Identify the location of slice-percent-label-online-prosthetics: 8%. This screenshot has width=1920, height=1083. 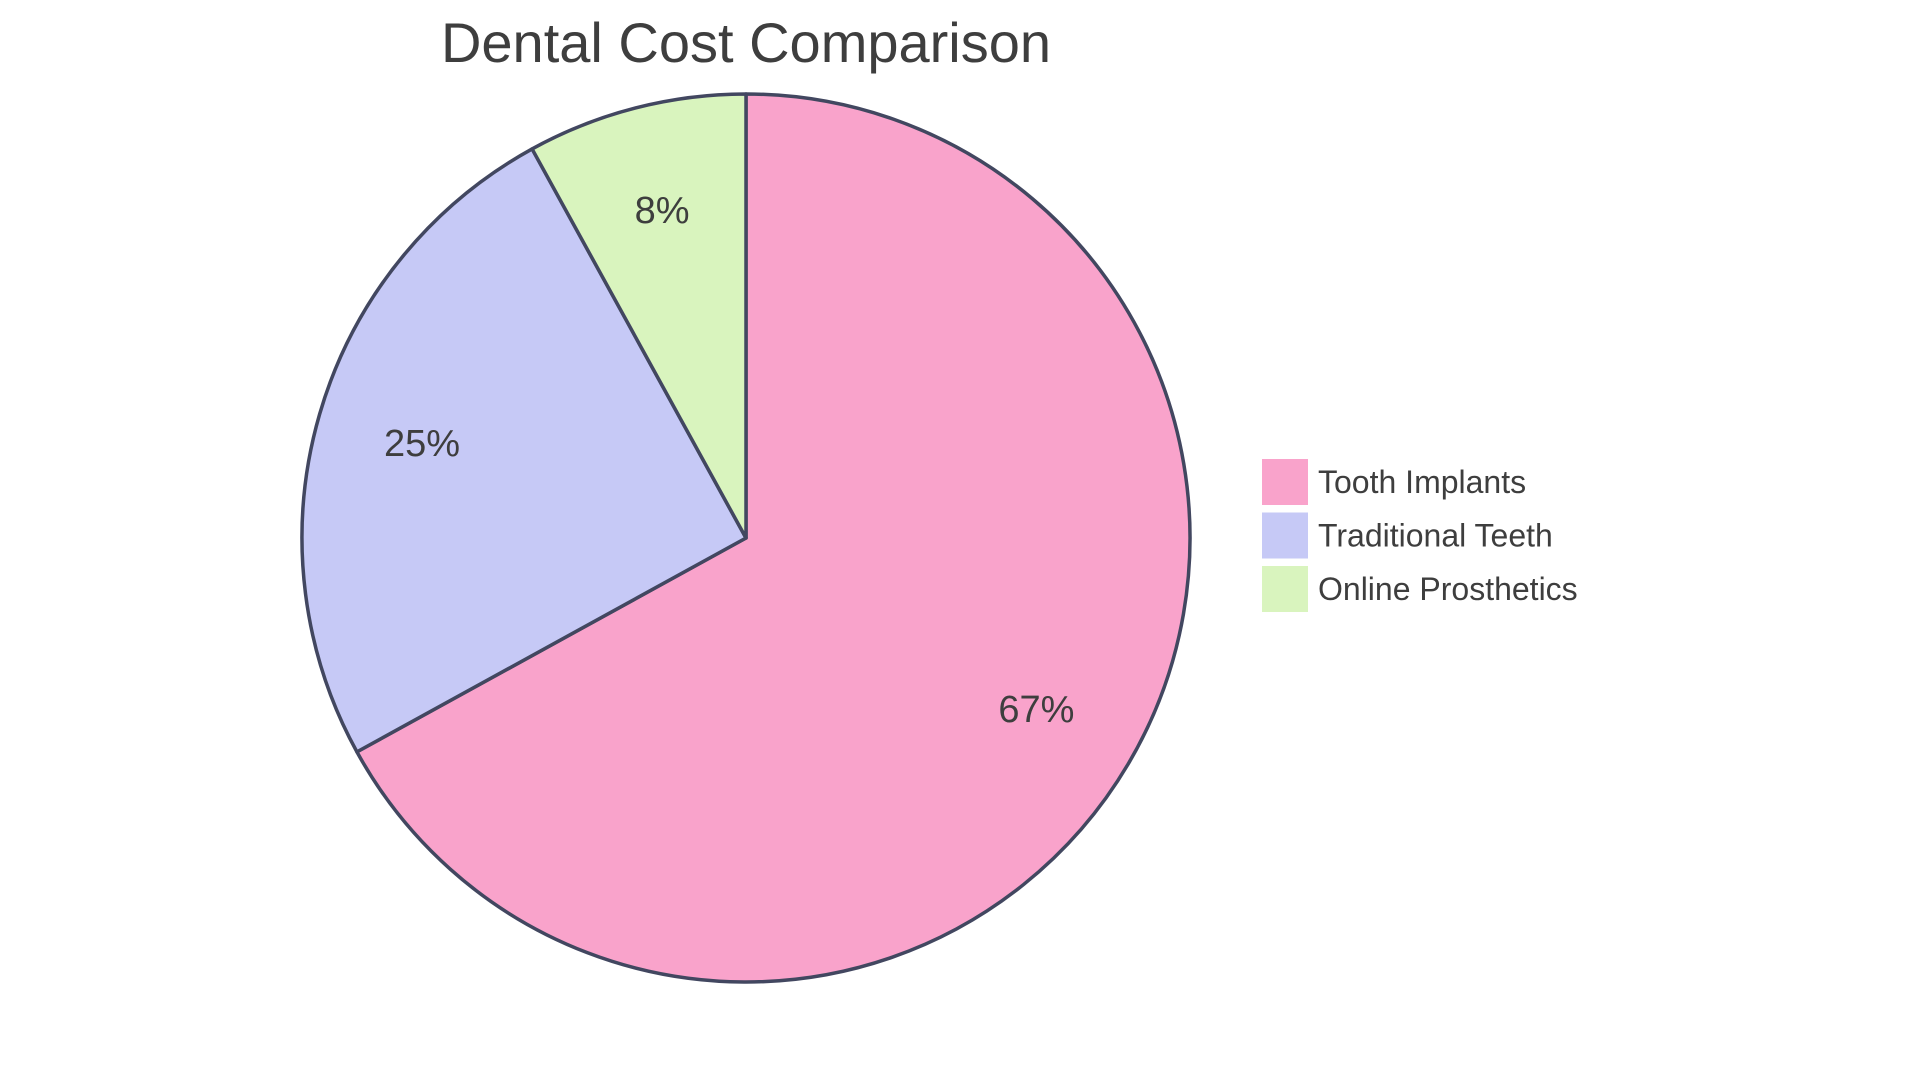
(662, 211).